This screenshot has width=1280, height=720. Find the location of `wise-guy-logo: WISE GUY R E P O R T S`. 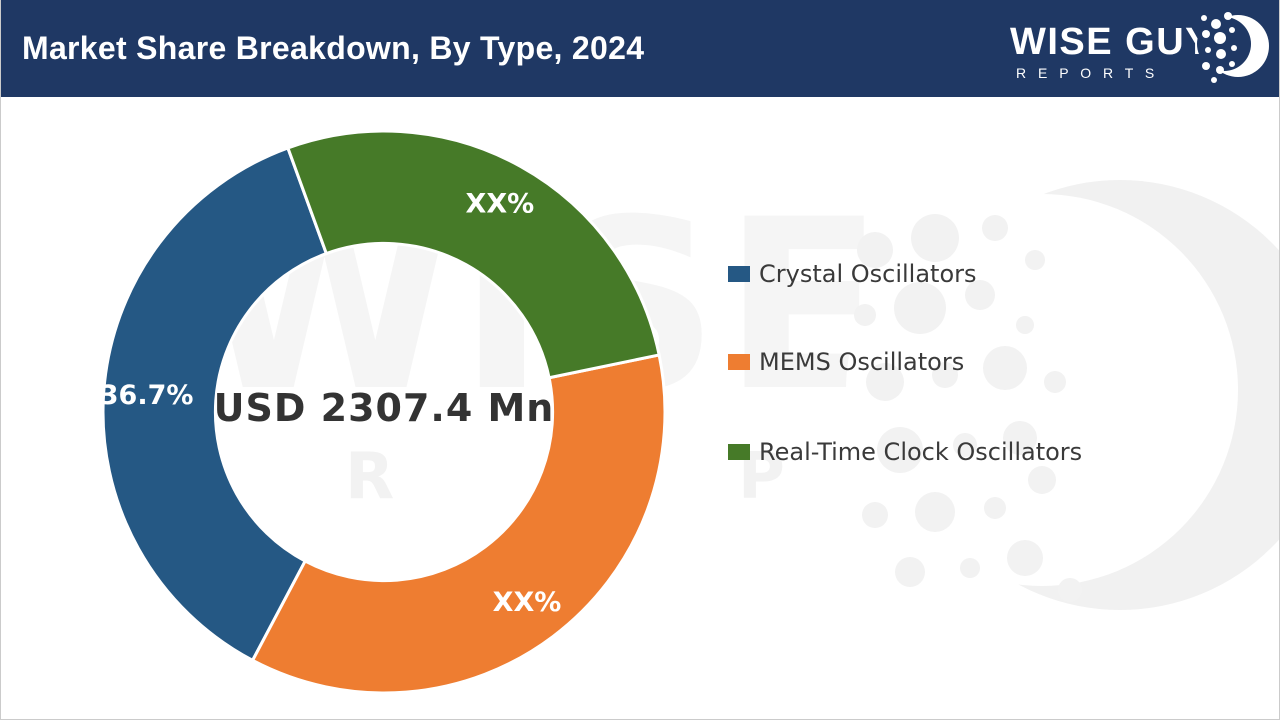

wise-guy-logo: WISE GUY R E P O R T S is located at coordinates (1139, 47).